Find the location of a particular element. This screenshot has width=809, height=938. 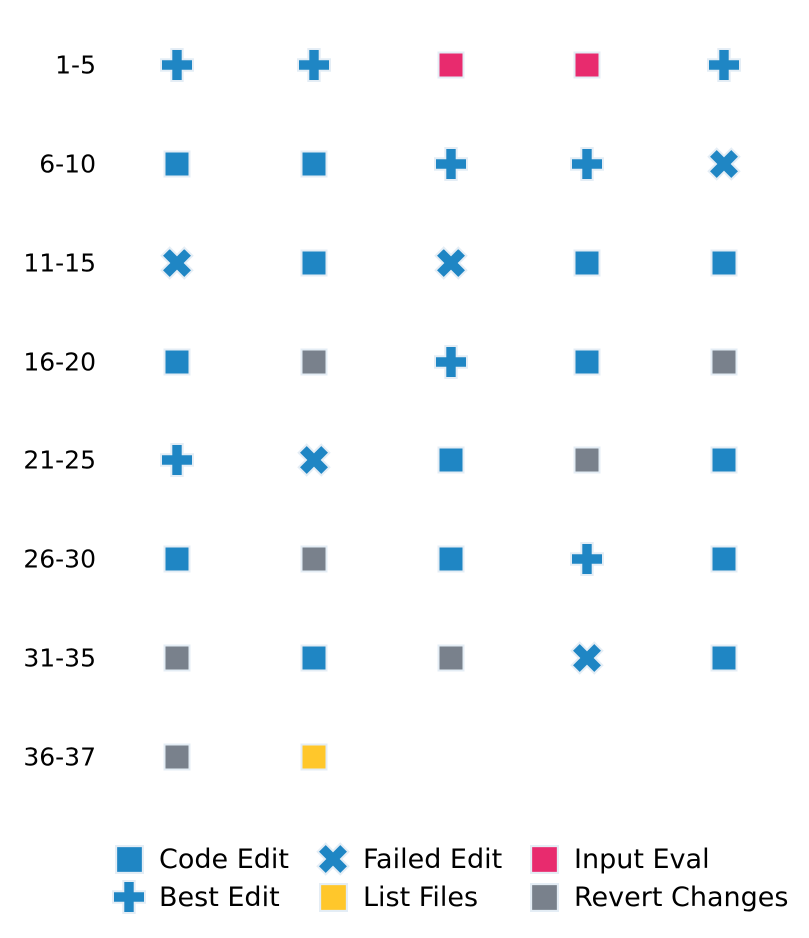

legend-label: Revert Changes is located at coordinates (681, 897).